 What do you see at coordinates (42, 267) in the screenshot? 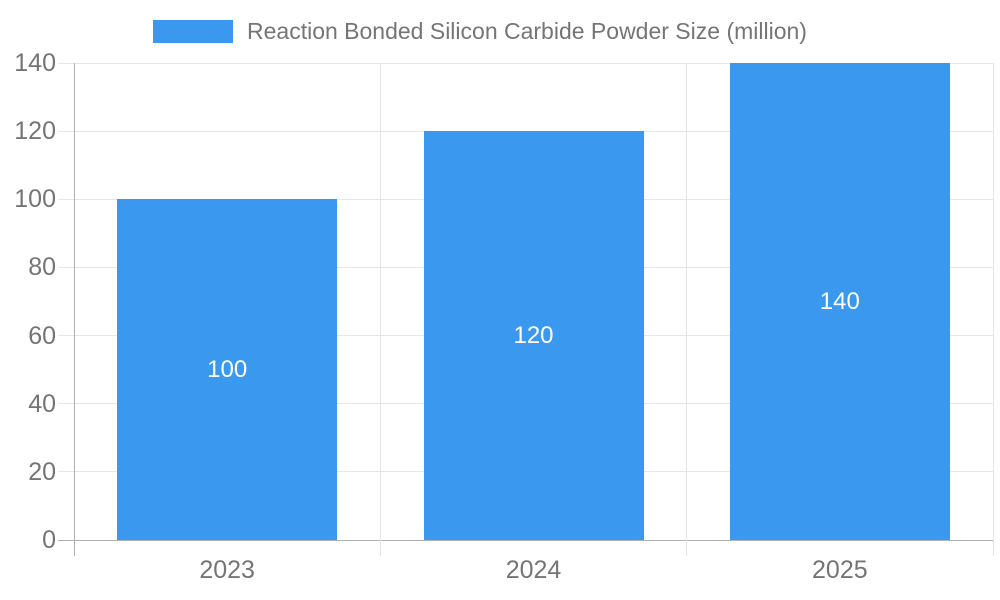
I see `y-tick-label: 80` at bounding box center [42, 267].